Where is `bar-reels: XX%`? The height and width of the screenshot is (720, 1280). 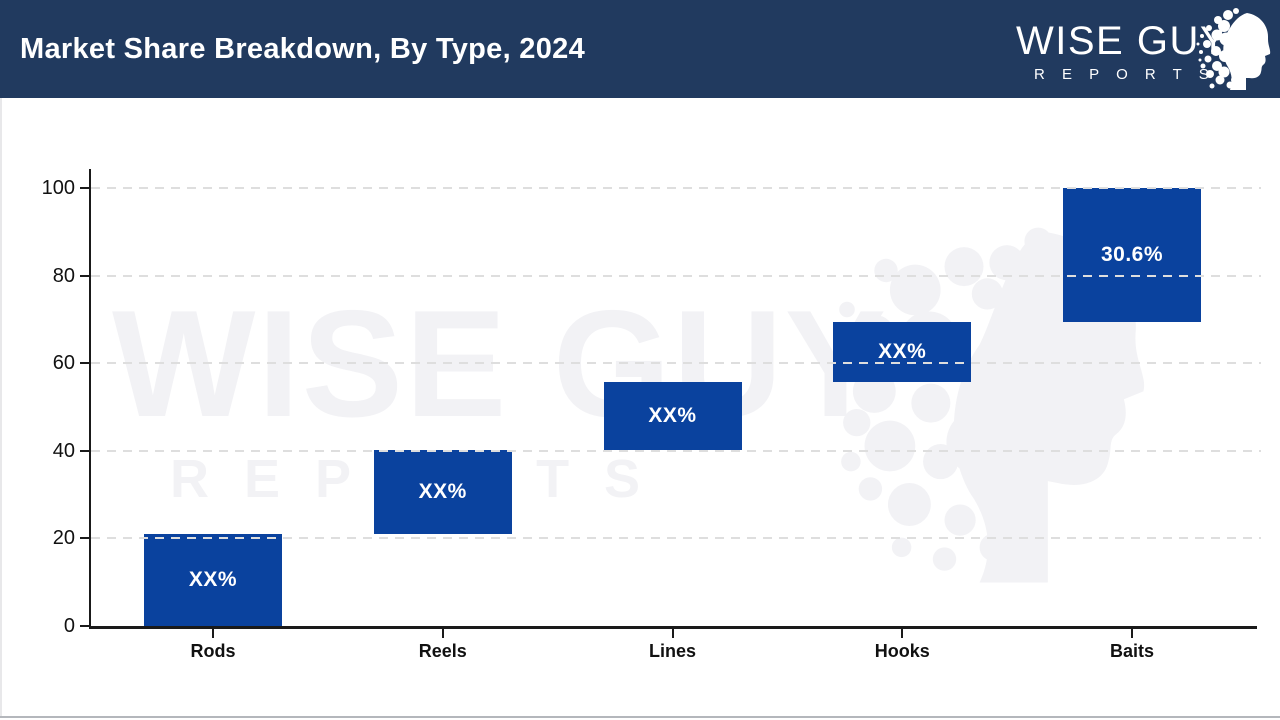
bar-reels: XX% is located at coordinates (442, 492).